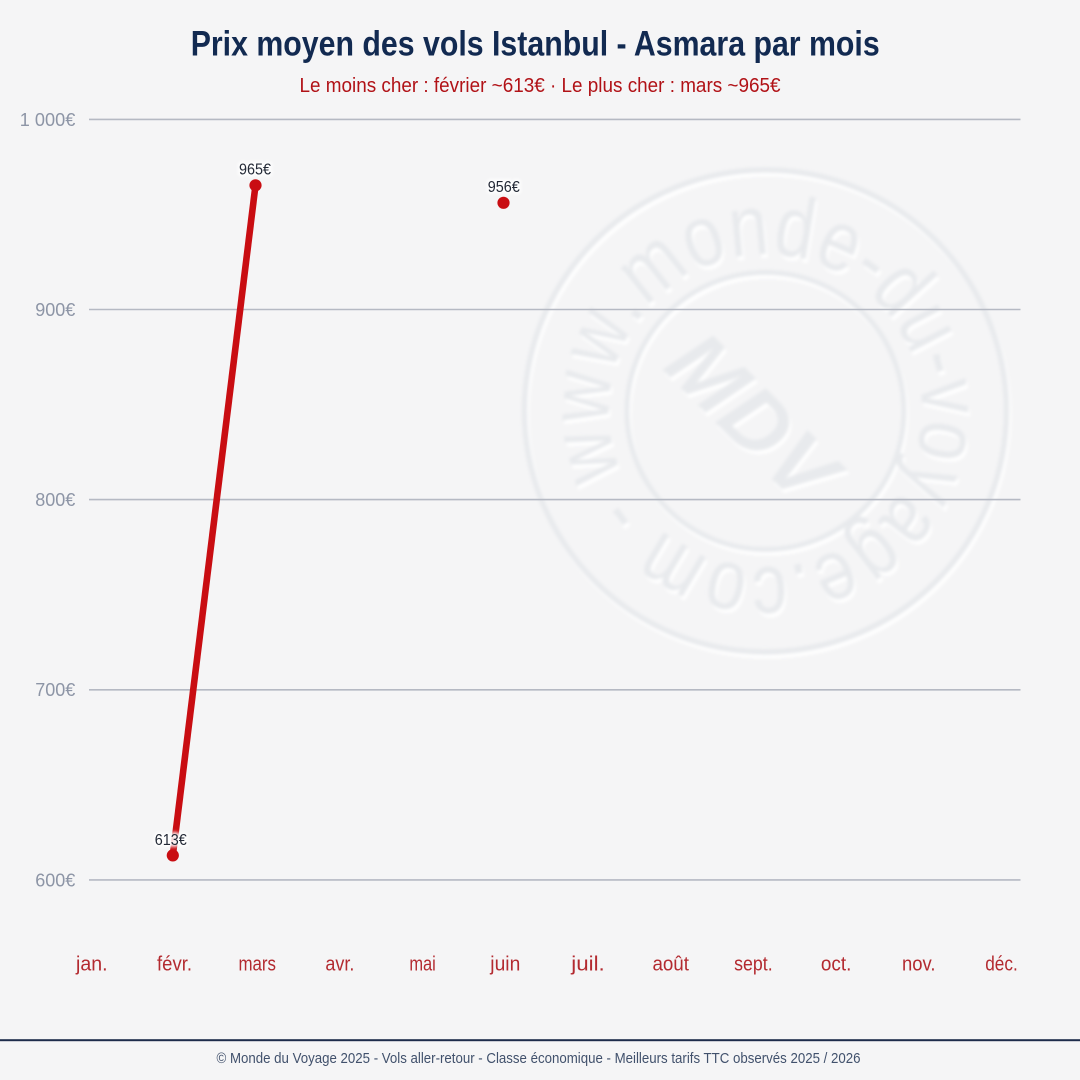 This screenshot has width=1080, height=1080. I want to click on svg-text: 800€, so click(55, 500).